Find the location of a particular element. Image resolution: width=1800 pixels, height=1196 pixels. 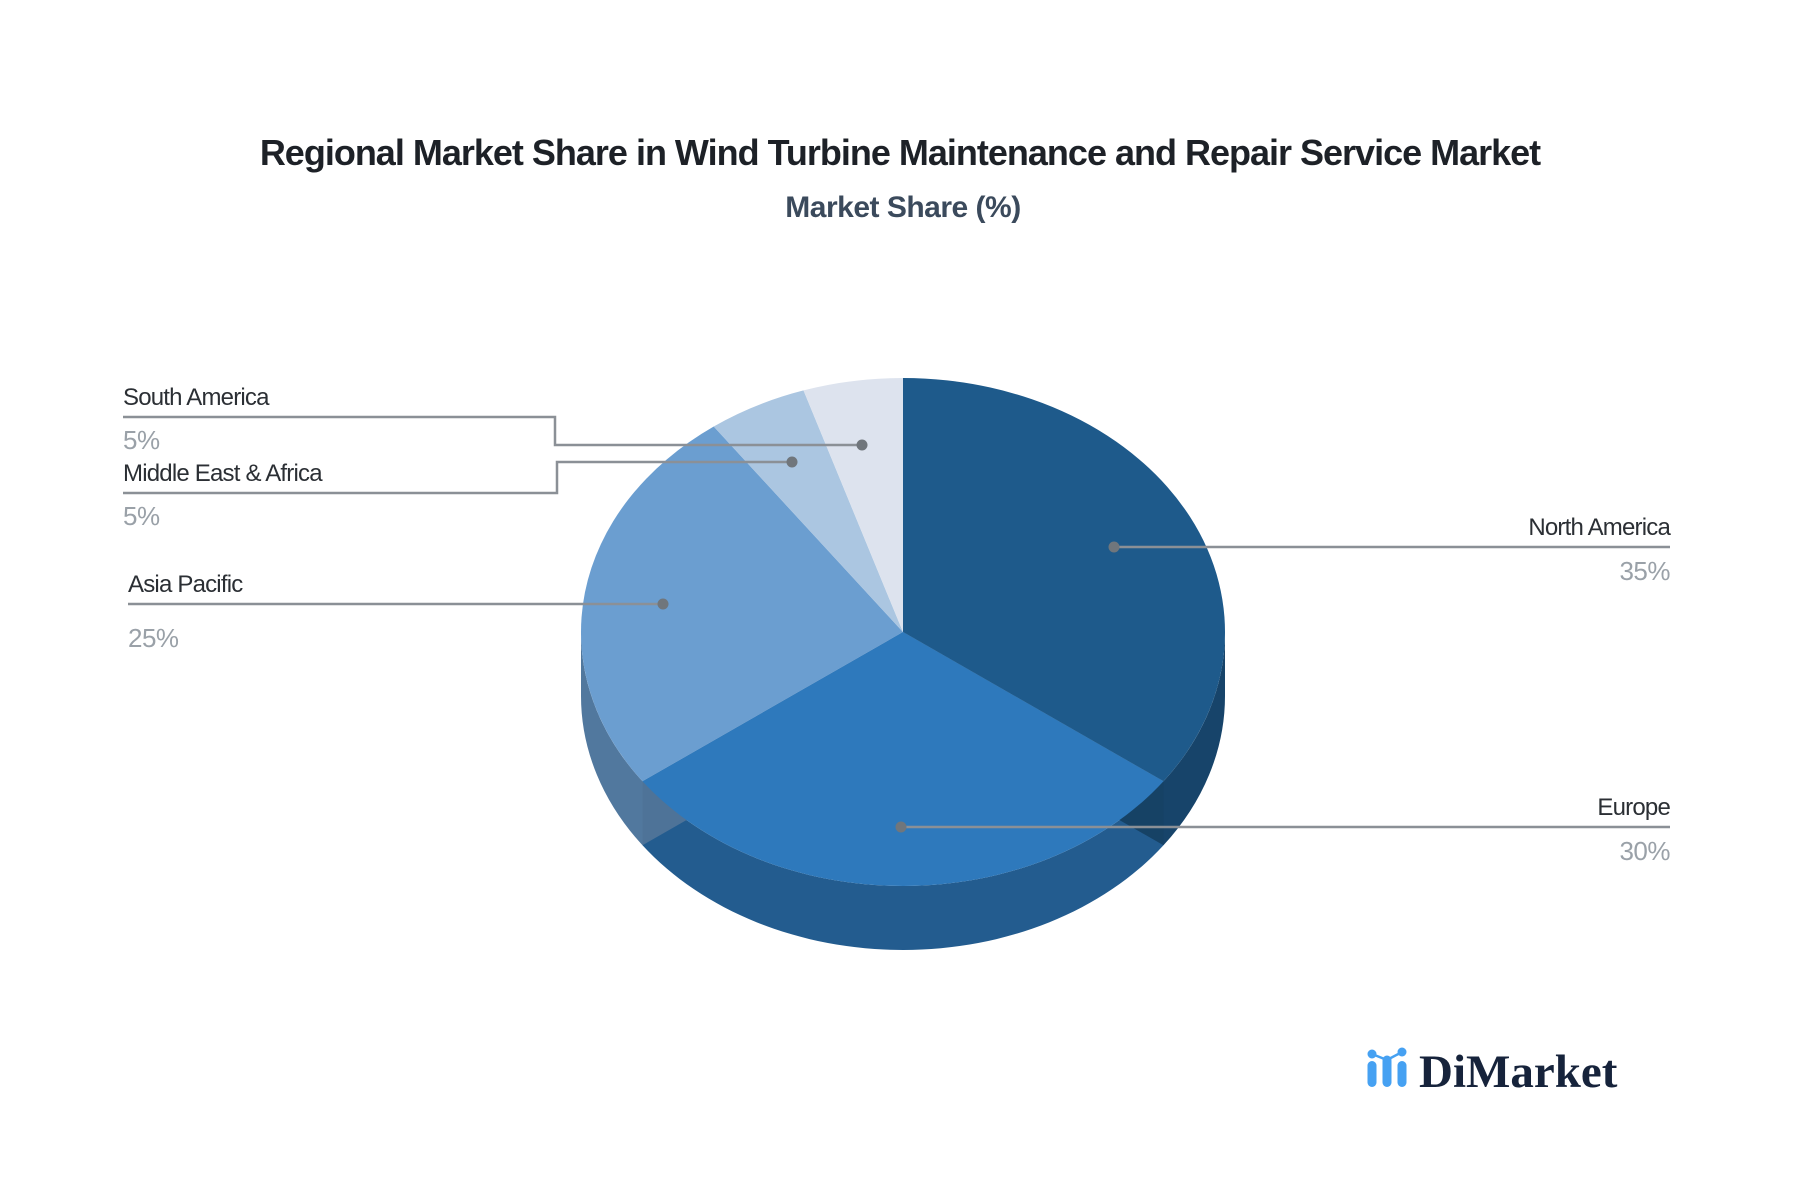

logo-dot-middle is located at coordinates (1387, 1060).